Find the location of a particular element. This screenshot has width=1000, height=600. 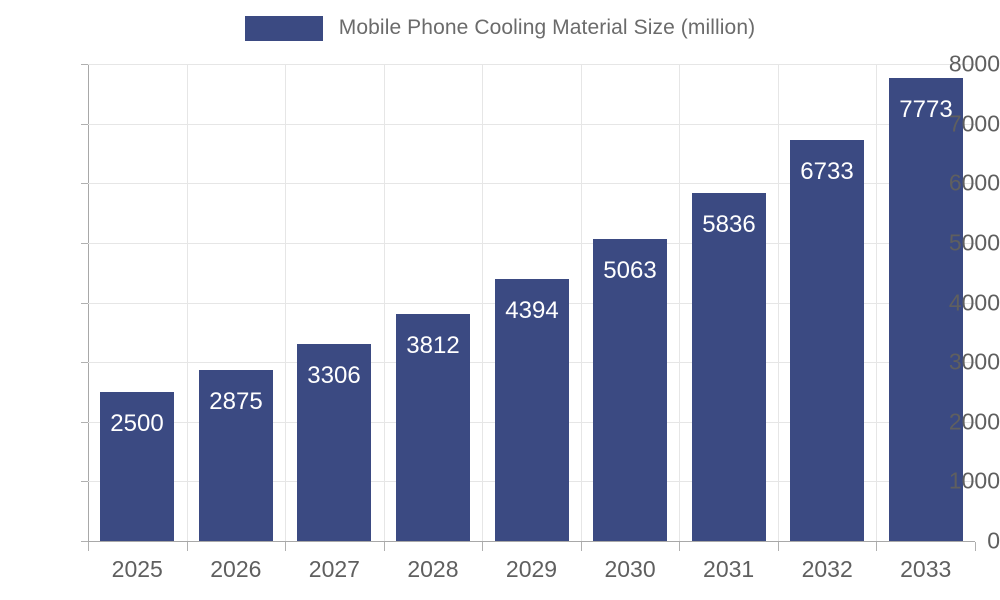

bar-value-label: 3812 is located at coordinates (433, 345).